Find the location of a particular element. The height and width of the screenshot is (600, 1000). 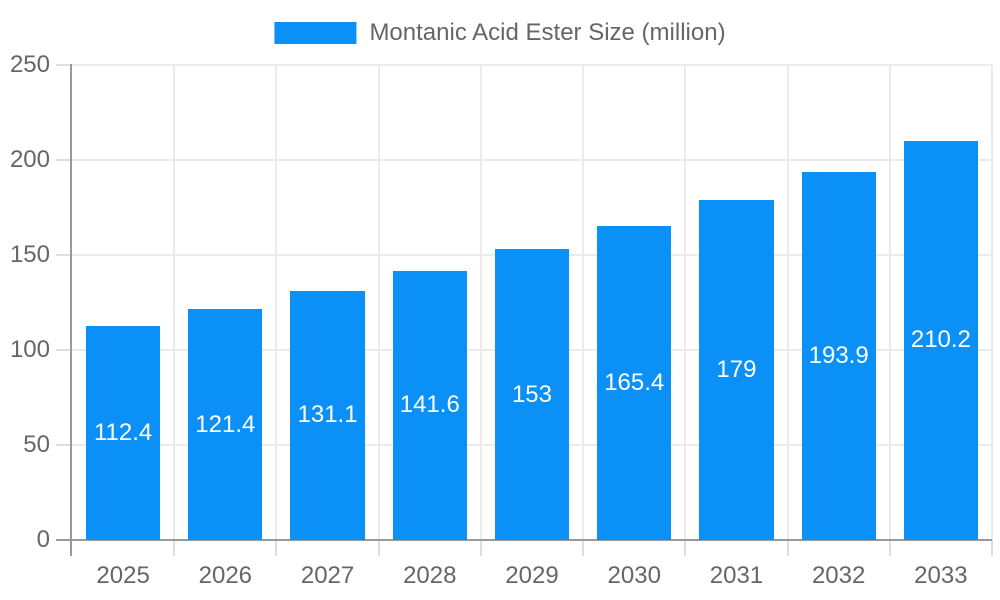

x-tick-label: 2032 is located at coordinates (838, 575).